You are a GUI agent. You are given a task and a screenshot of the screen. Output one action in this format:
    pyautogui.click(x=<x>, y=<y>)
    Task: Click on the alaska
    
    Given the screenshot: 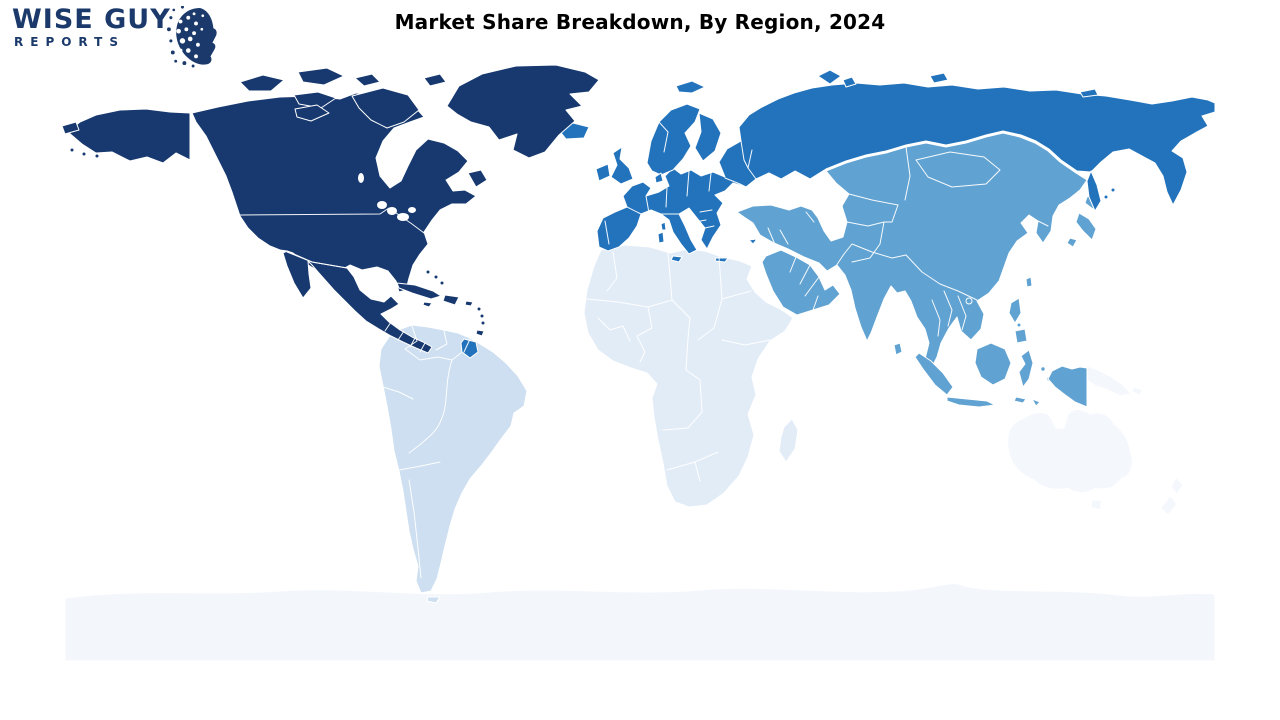 What is the action you would take?
    pyautogui.click(x=129, y=136)
    